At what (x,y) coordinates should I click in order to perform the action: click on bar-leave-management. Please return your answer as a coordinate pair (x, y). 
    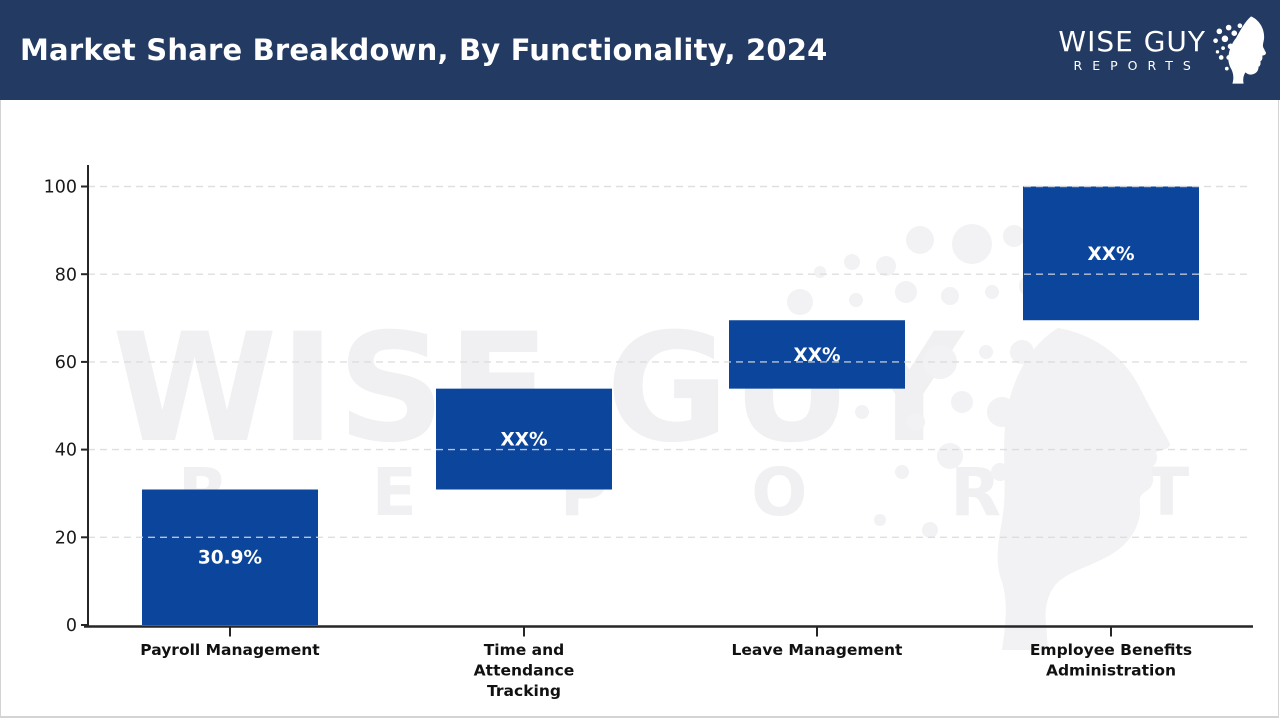
    Looking at the image, I should click on (817, 354).